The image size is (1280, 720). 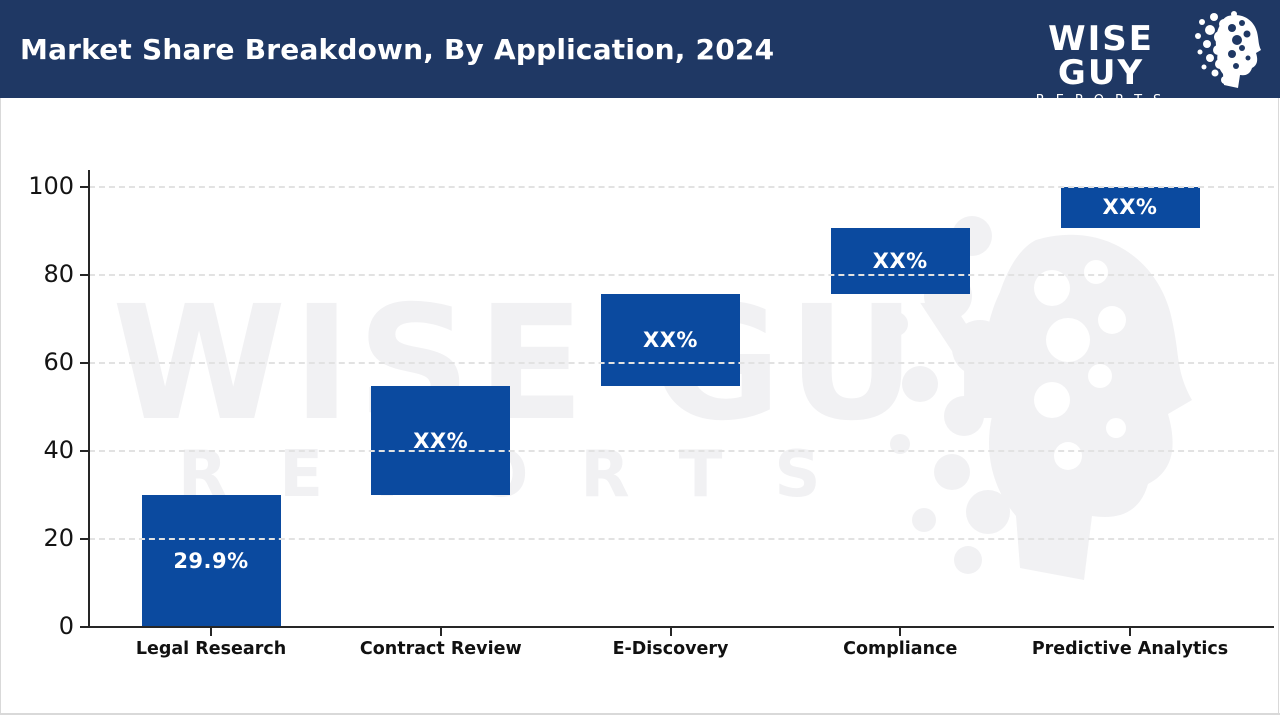 I want to click on logo-text: WISE GUY REPORTS, so click(x=1101, y=65).